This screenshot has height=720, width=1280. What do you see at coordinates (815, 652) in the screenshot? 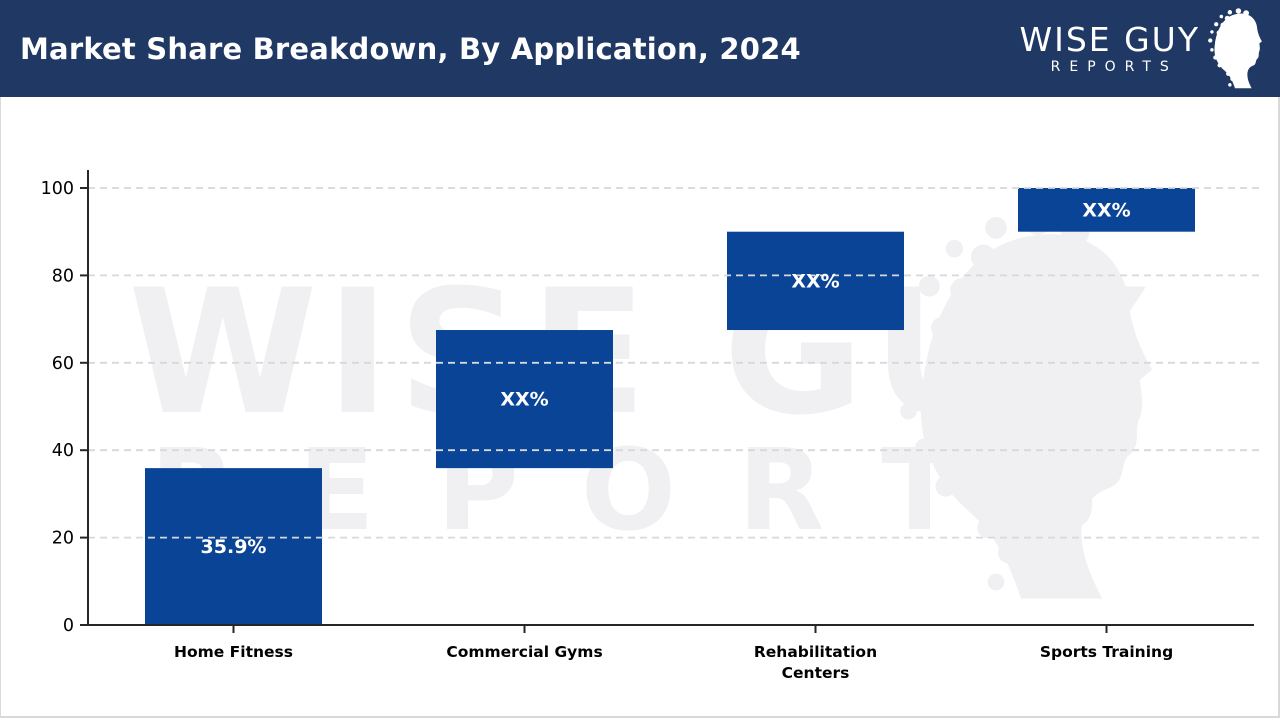
I see `x-category-label: Rehabilitation` at bounding box center [815, 652].